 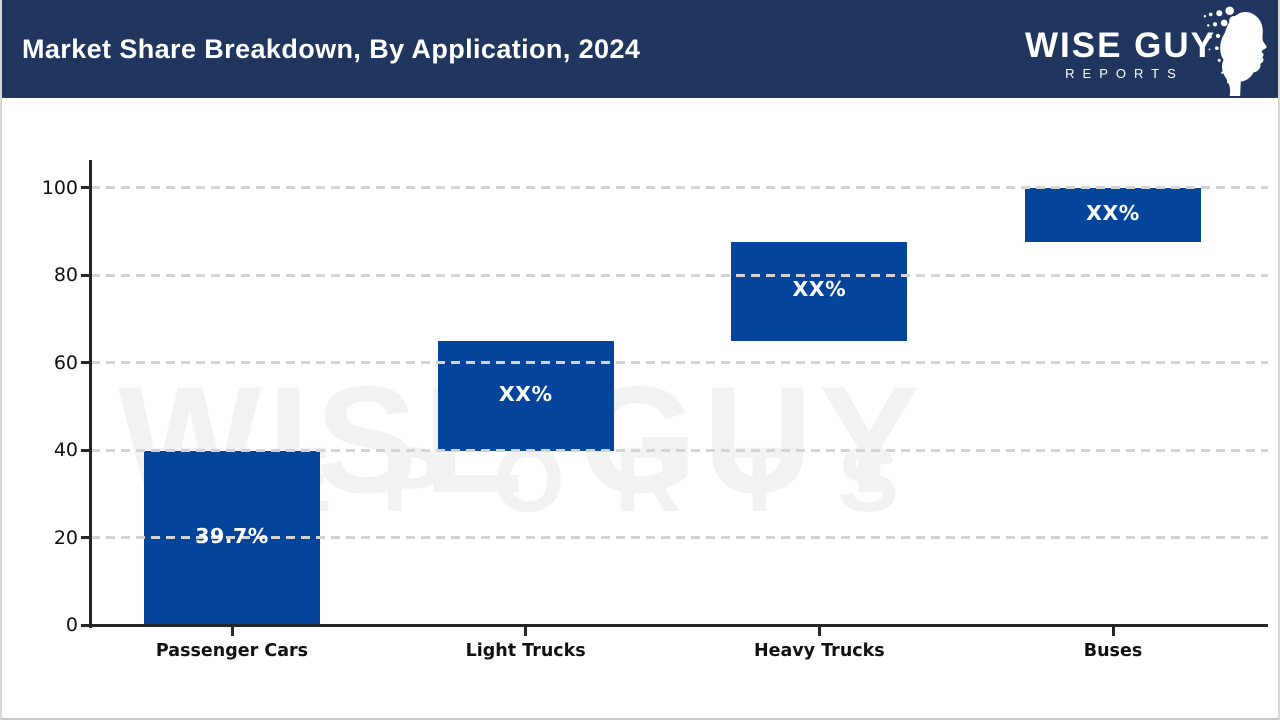 I want to click on bar-value-label-2: XX%, so click(x=819, y=289).